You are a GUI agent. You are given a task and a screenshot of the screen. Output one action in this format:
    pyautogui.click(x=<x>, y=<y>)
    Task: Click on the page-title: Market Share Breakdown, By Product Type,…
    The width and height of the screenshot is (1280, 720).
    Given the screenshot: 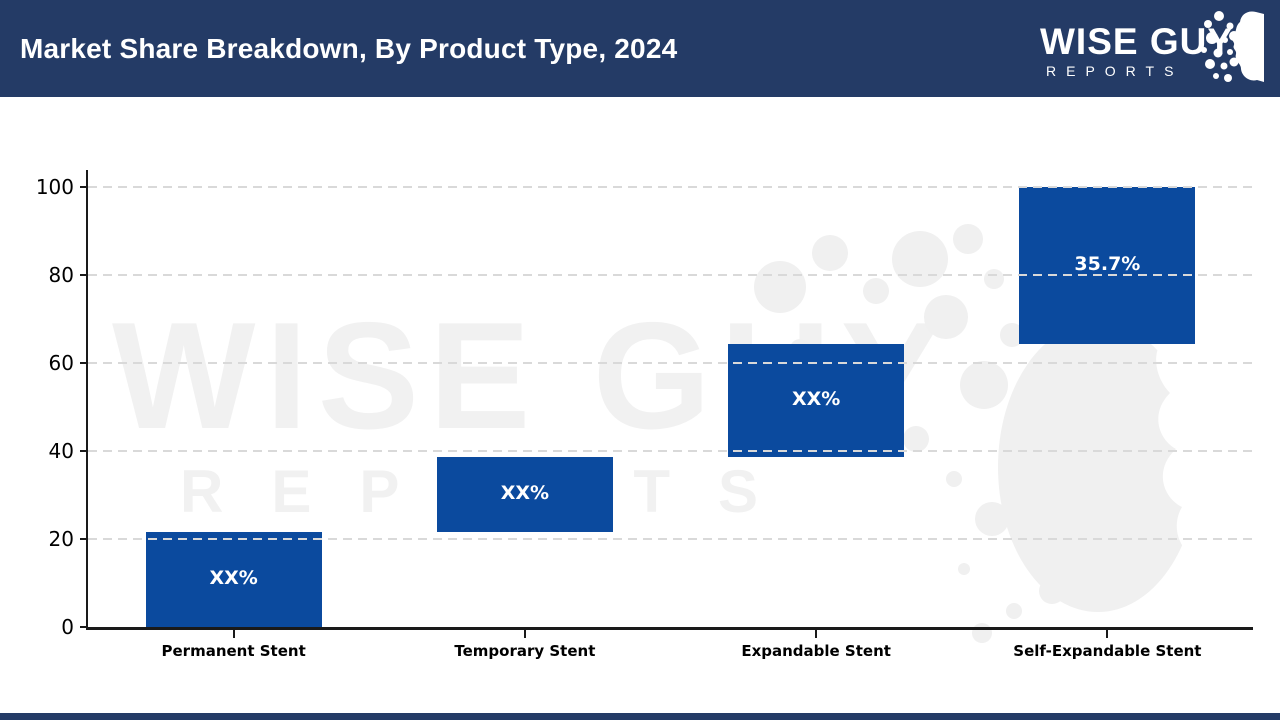 What is the action you would take?
    pyautogui.click(x=349, y=48)
    